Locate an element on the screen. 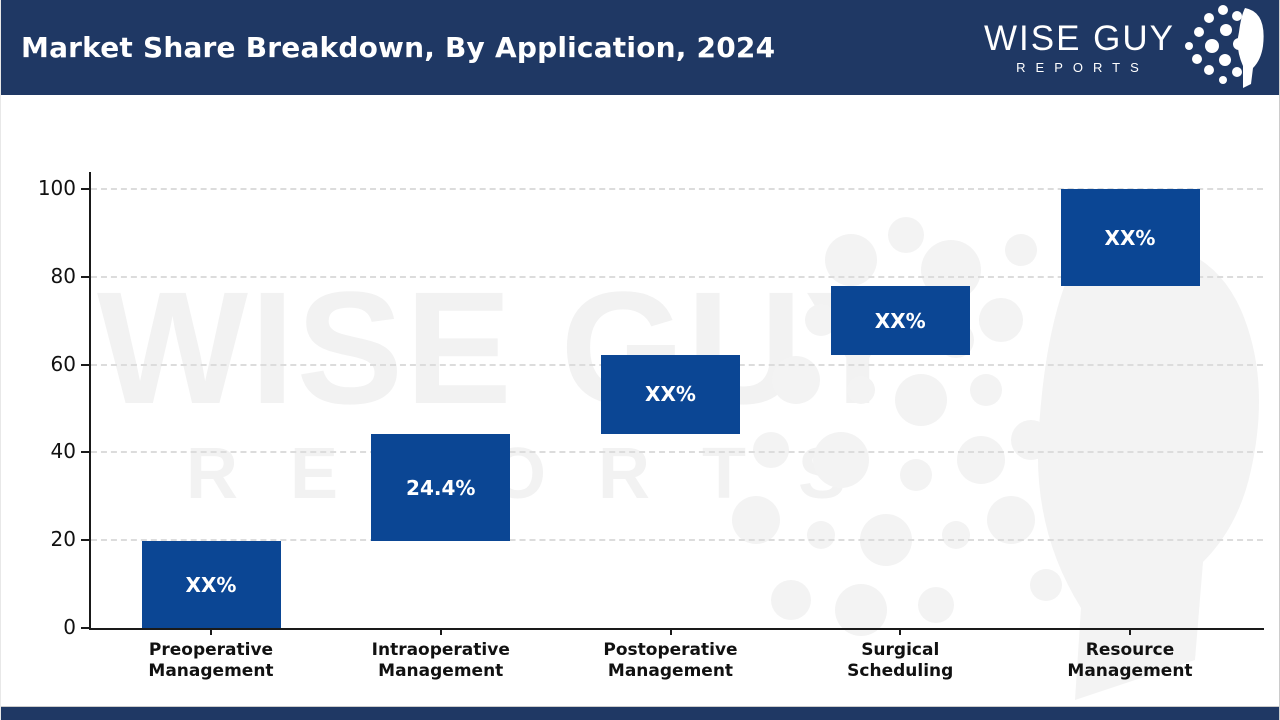 The width and height of the screenshot is (1280, 720). wise-guy-logo: WISE GUY REPORTS is located at coordinates (1124, 48).